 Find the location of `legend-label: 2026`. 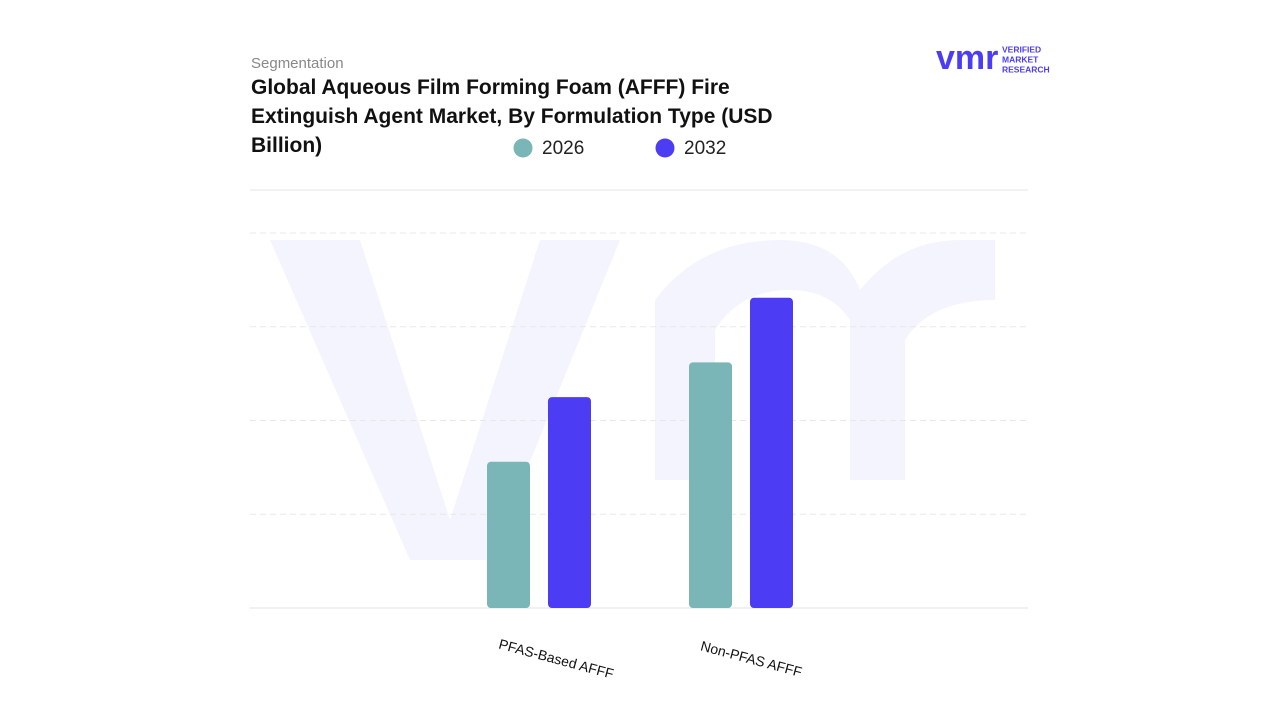

legend-label: 2026 is located at coordinates (563, 148).